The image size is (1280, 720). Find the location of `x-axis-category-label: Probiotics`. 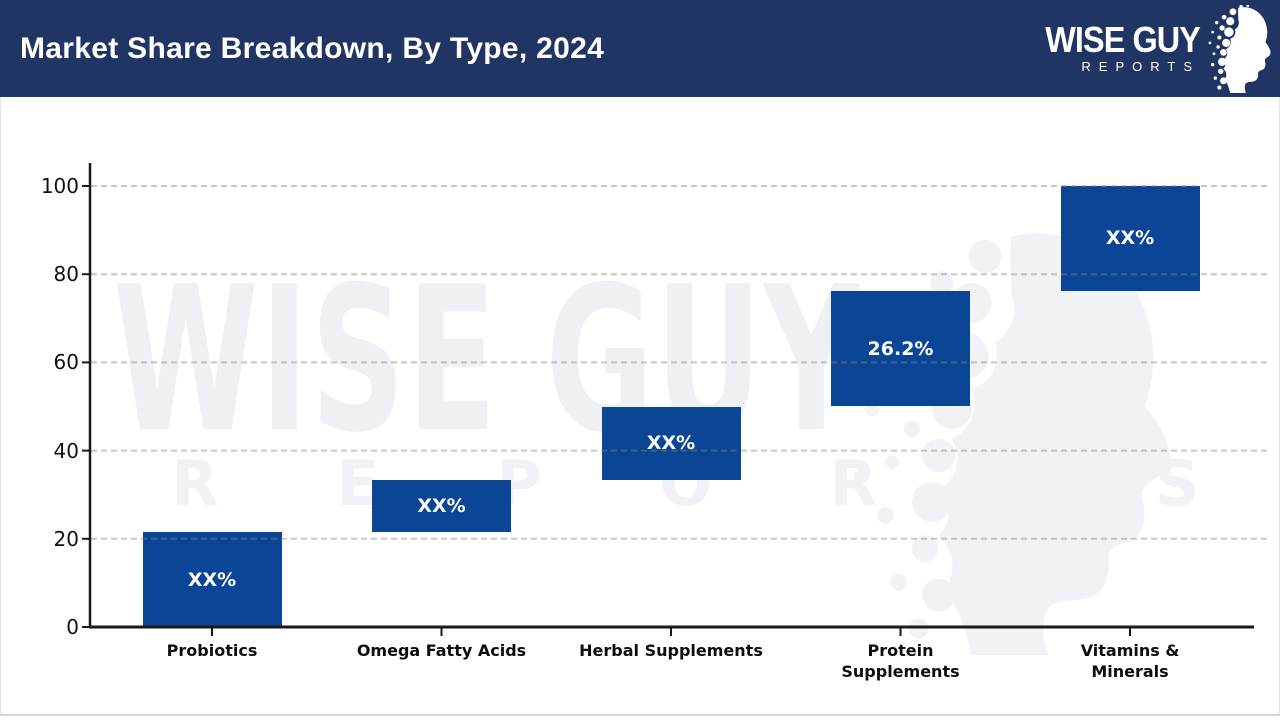

x-axis-category-label: Probiotics is located at coordinates (212, 650).